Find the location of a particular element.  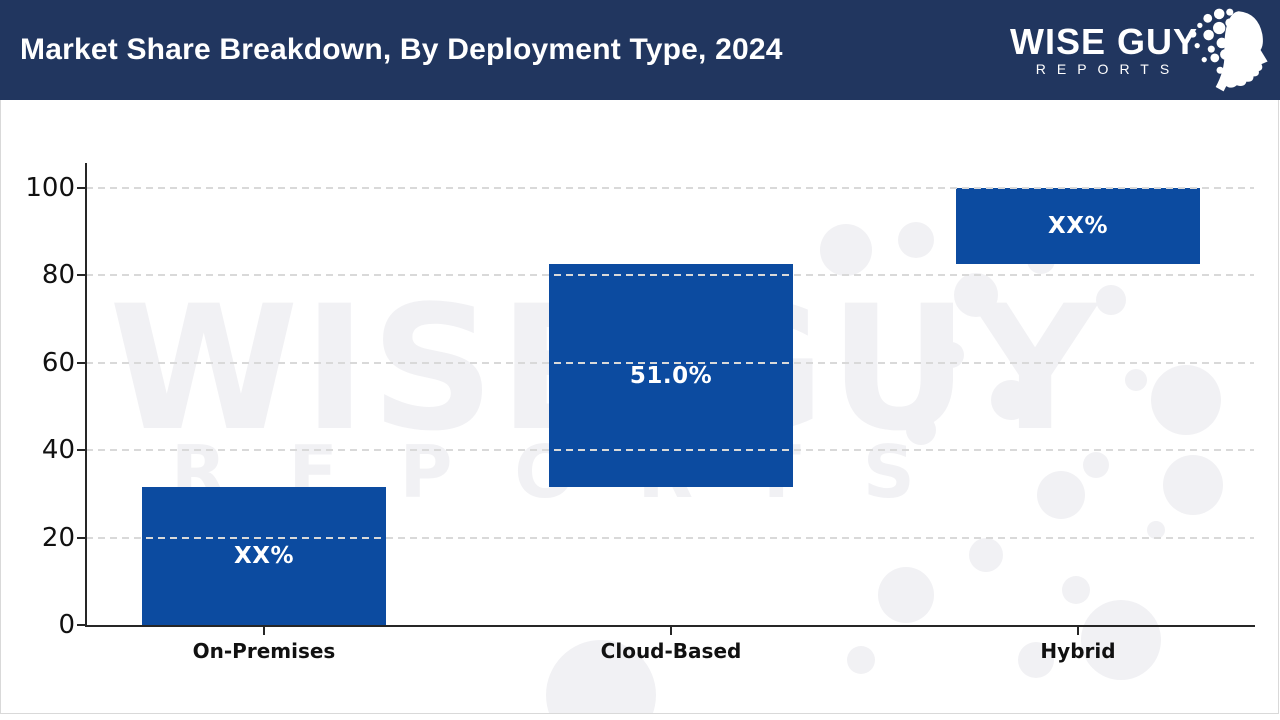

y-tick-label: 100 is located at coordinates (50, 187).